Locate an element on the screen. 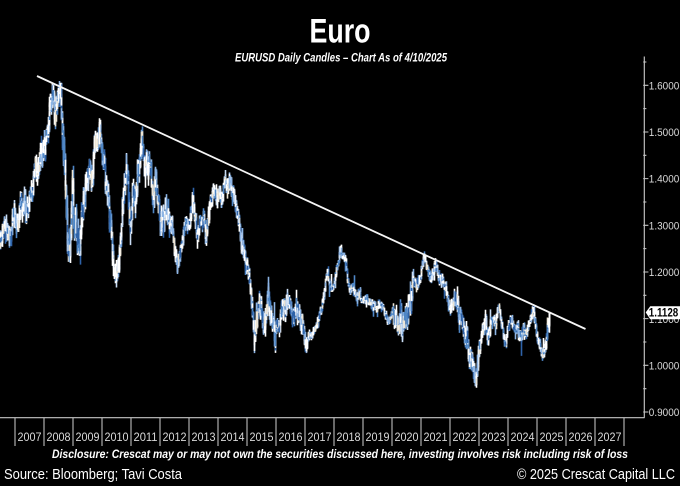 The height and width of the screenshot is (486, 680). svg-text: 2008 is located at coordinates (59, 437).